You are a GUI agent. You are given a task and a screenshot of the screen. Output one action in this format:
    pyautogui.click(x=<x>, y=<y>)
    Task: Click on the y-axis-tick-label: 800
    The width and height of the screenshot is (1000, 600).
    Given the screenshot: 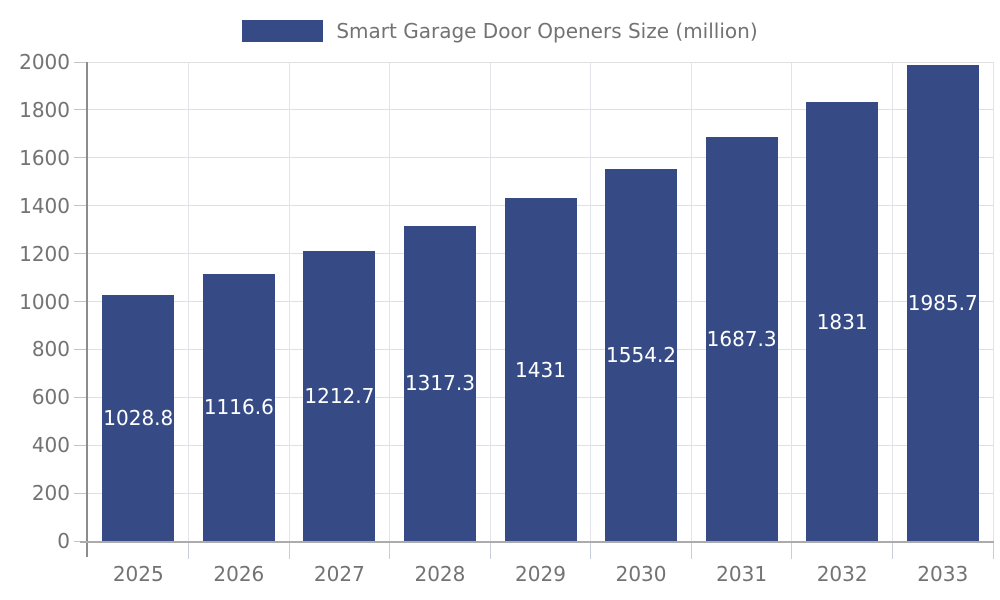 What is the action you would take?
    pyautogui.click(x=50, y=349)
    